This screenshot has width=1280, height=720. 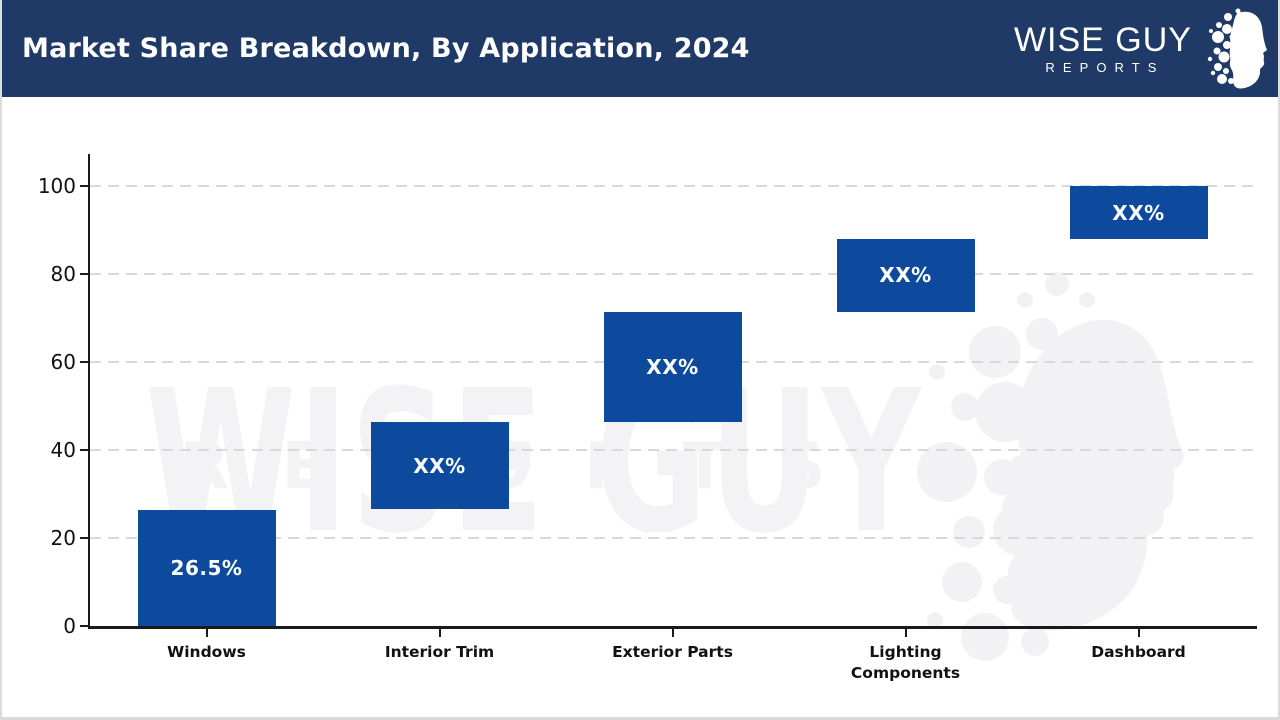 What do you see at coordinates (905, 662) in the screenshot?
I see `x-tick-label-3: Lighting Components` at bounding box center [905, 662].